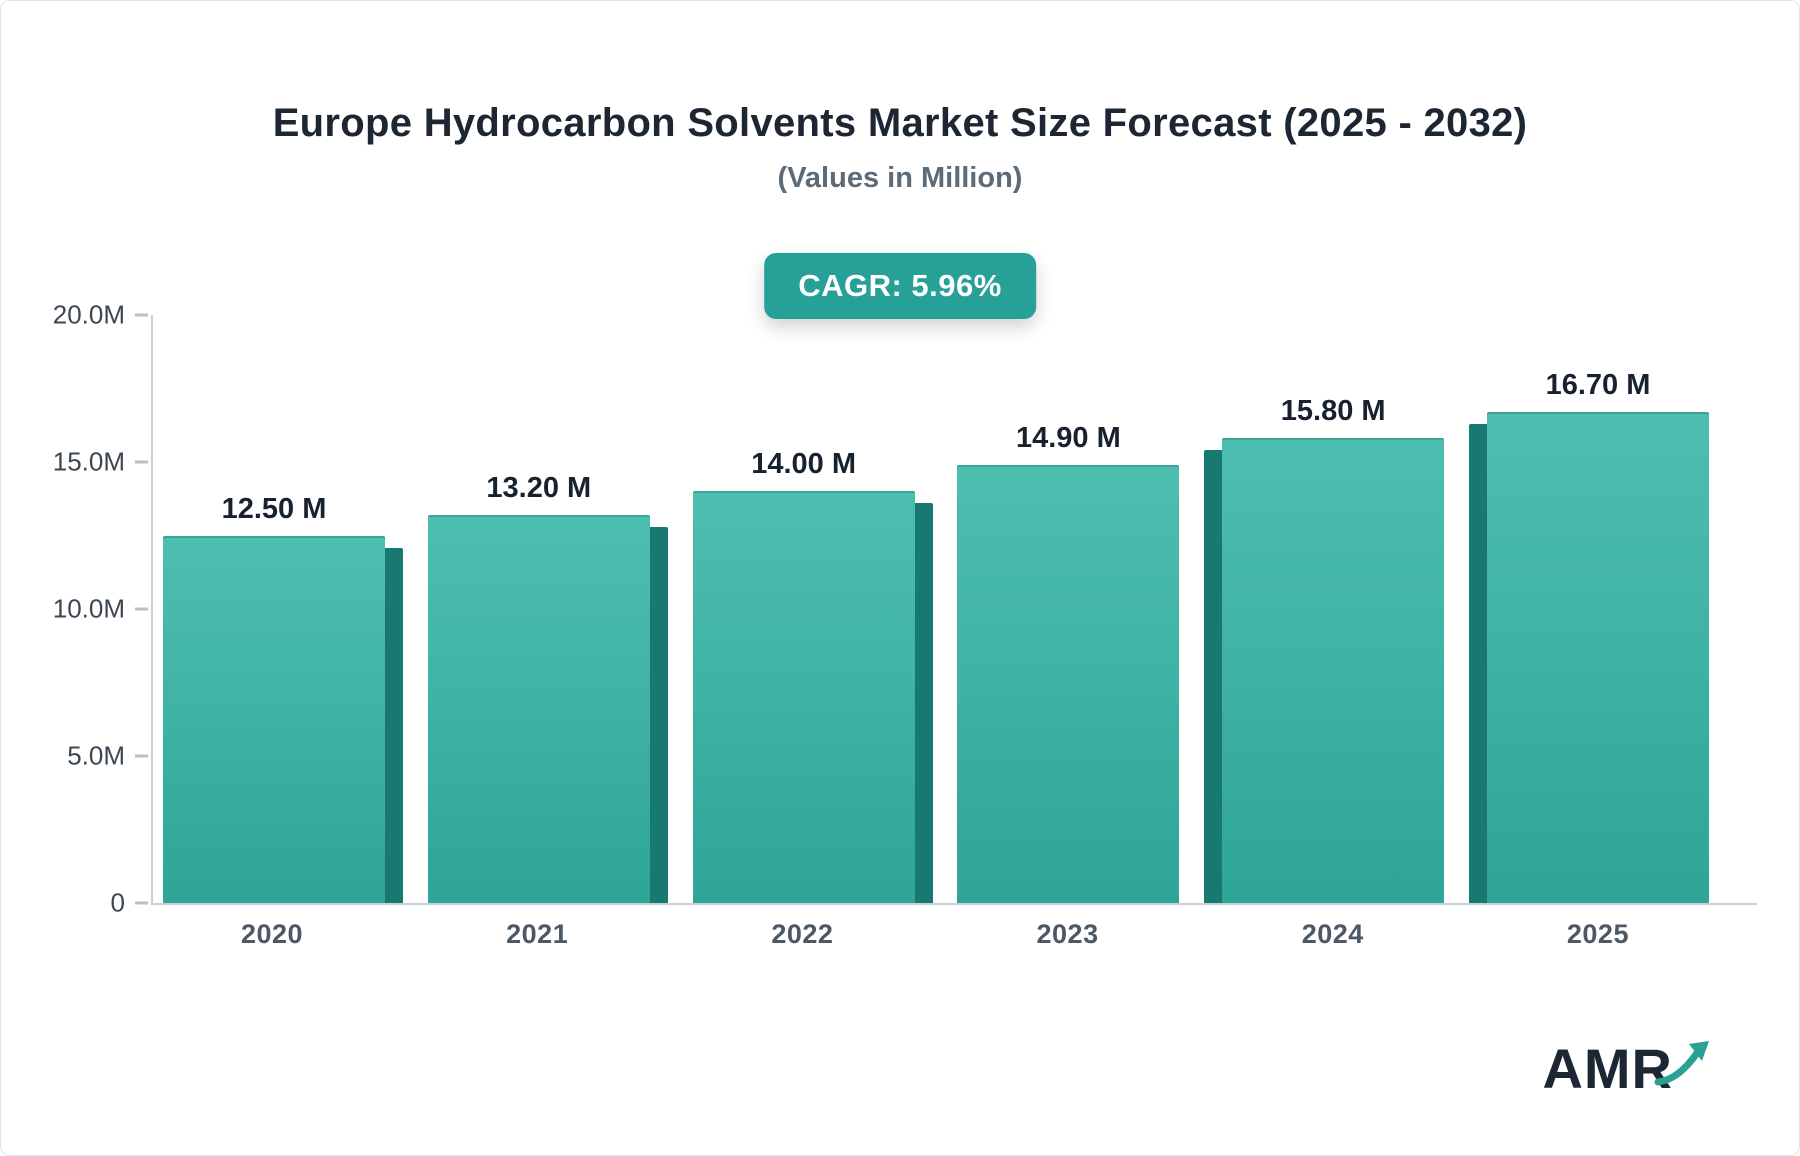 The height and width of the screenshot is (1156, 1800). I want to click on bar-group: 13.20 M, so click(547, 609).